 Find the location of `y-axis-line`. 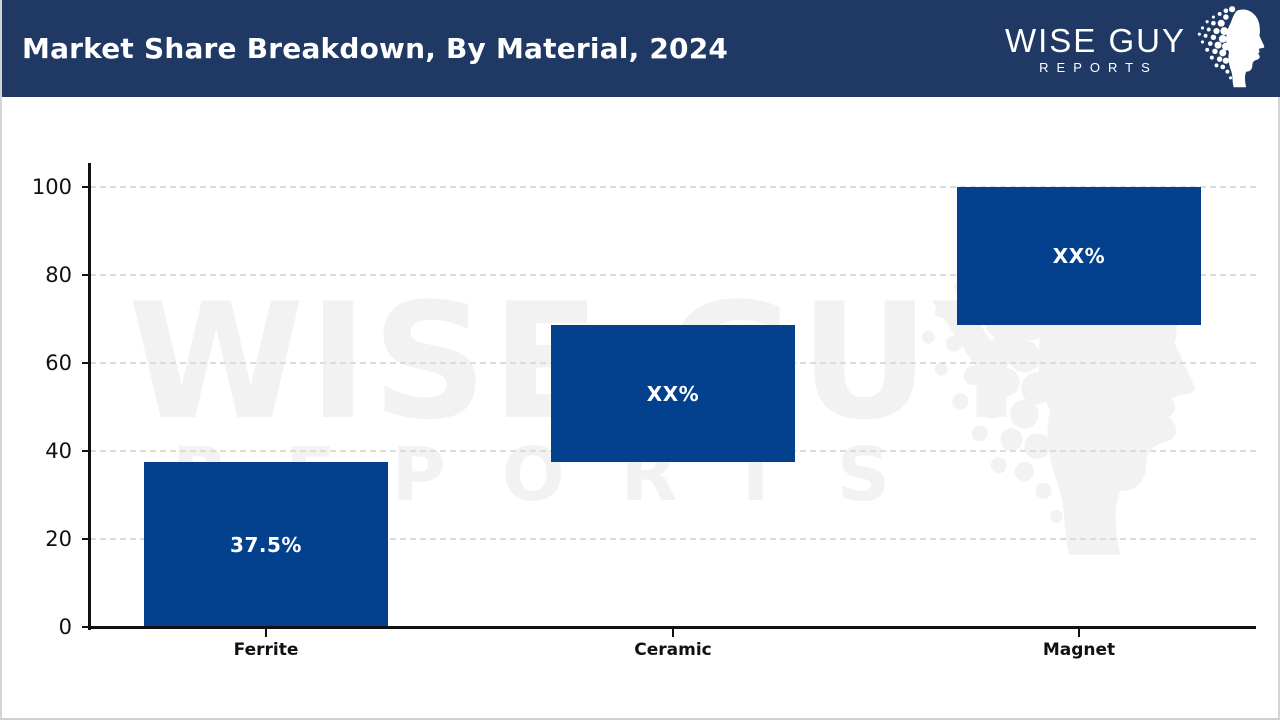

y-axis-line is located at coordinates (89, 396).